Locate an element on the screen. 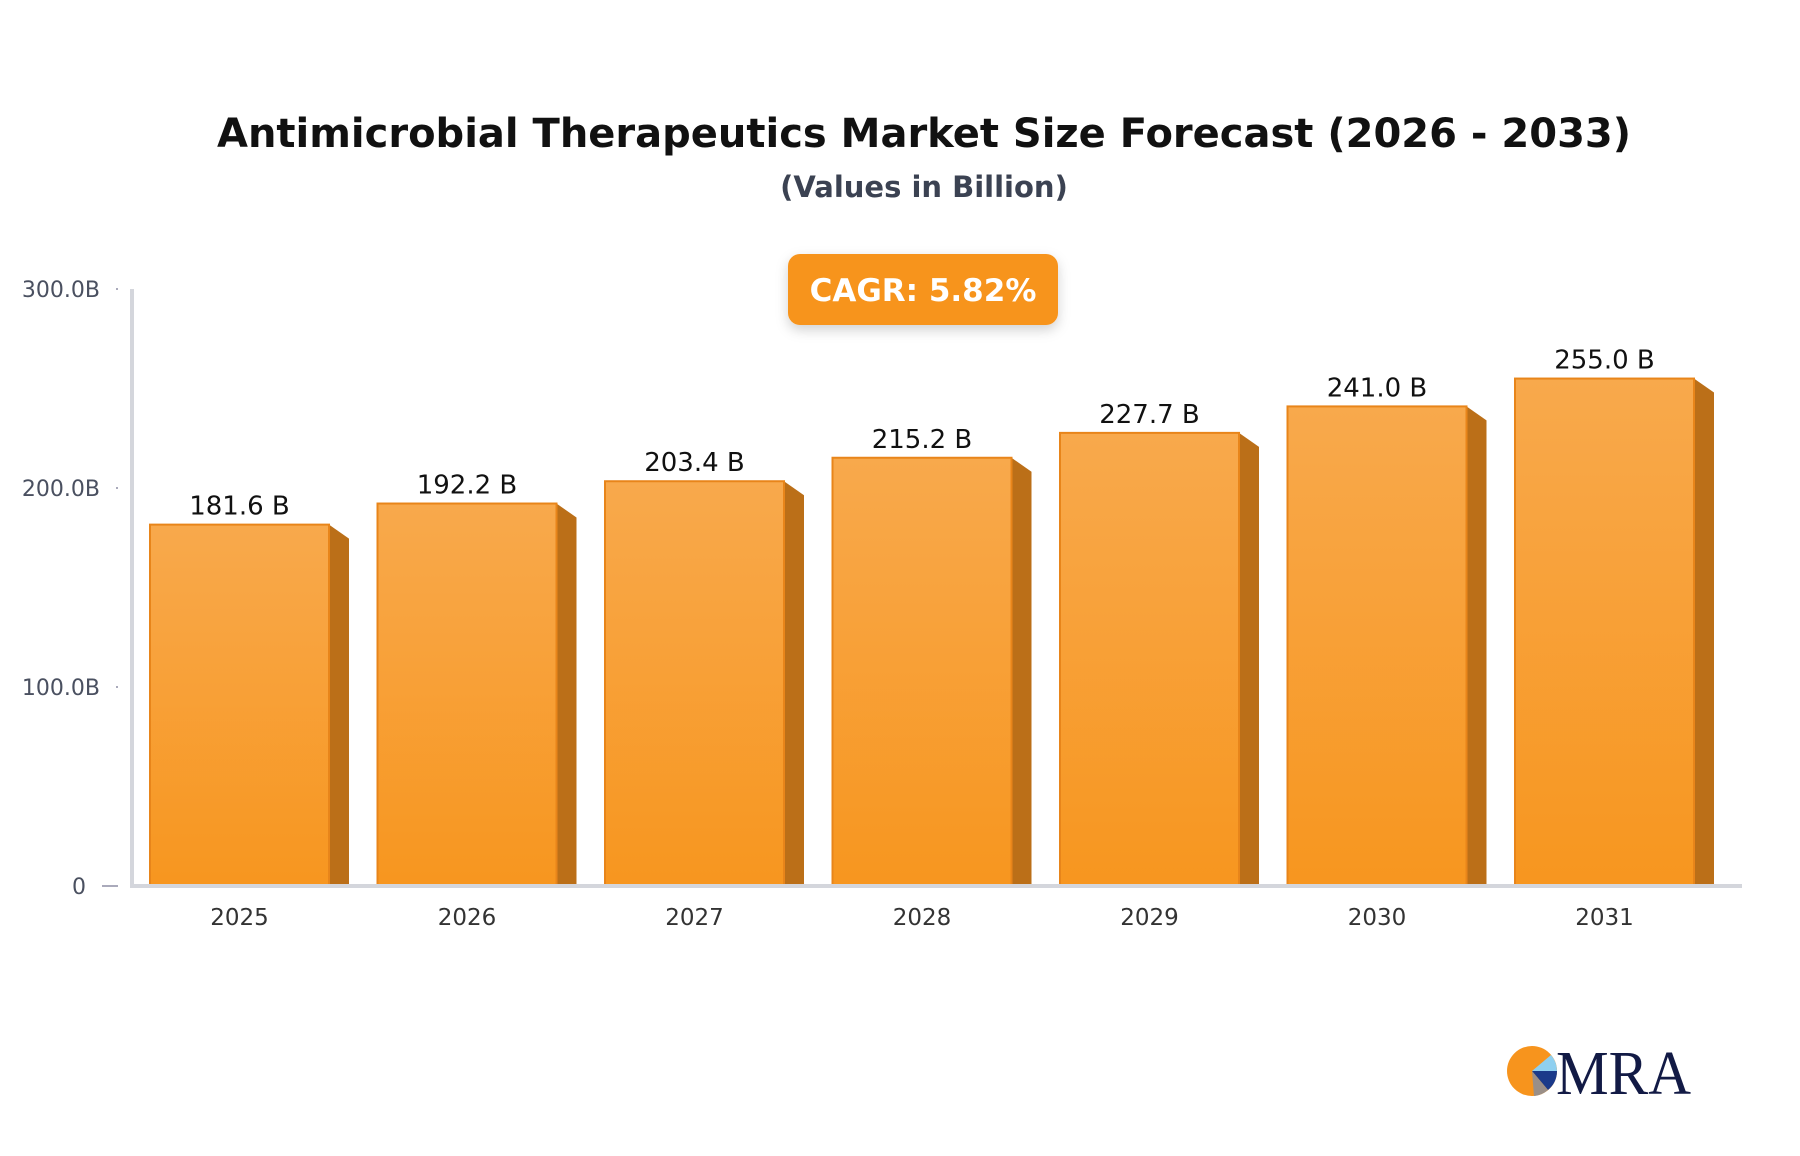 The height and width of the screenshot is (1156, 1800). y-tick-label: 0 is located at coordinates (79, 887).